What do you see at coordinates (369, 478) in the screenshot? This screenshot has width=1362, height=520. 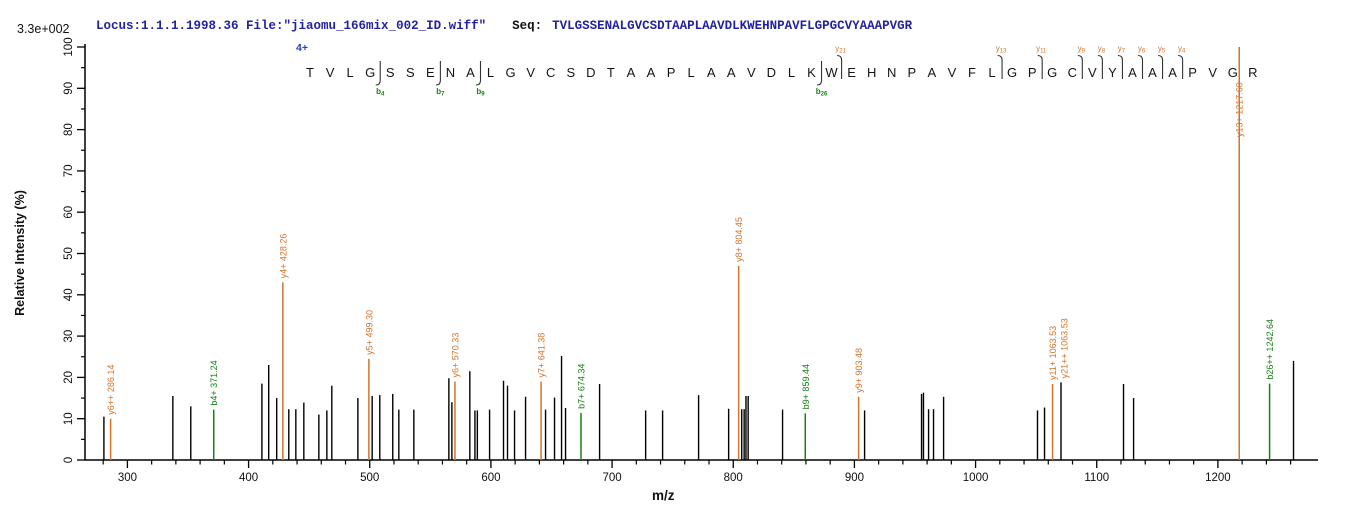 I see `x-tick-label: 500` at bounding box center [369, 478].